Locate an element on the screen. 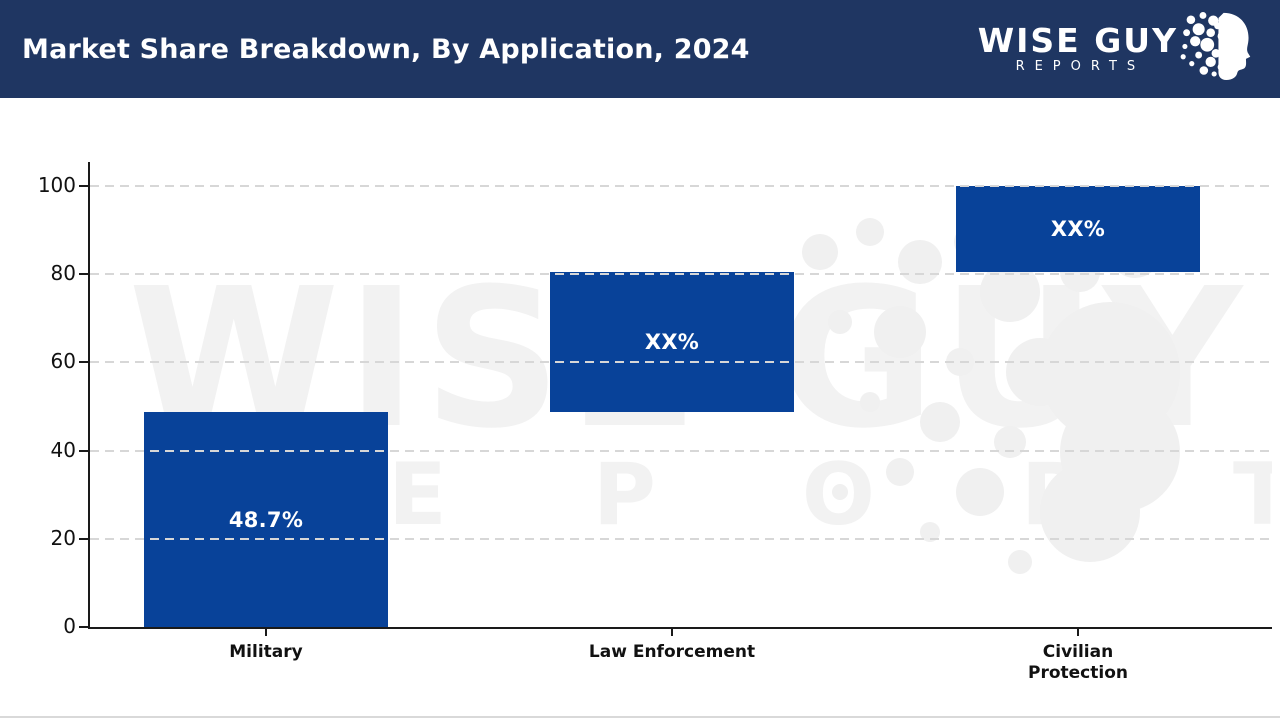 This screenshot has height=720, width=1280. logo-face-icon is located at coordinates (1215, 46).